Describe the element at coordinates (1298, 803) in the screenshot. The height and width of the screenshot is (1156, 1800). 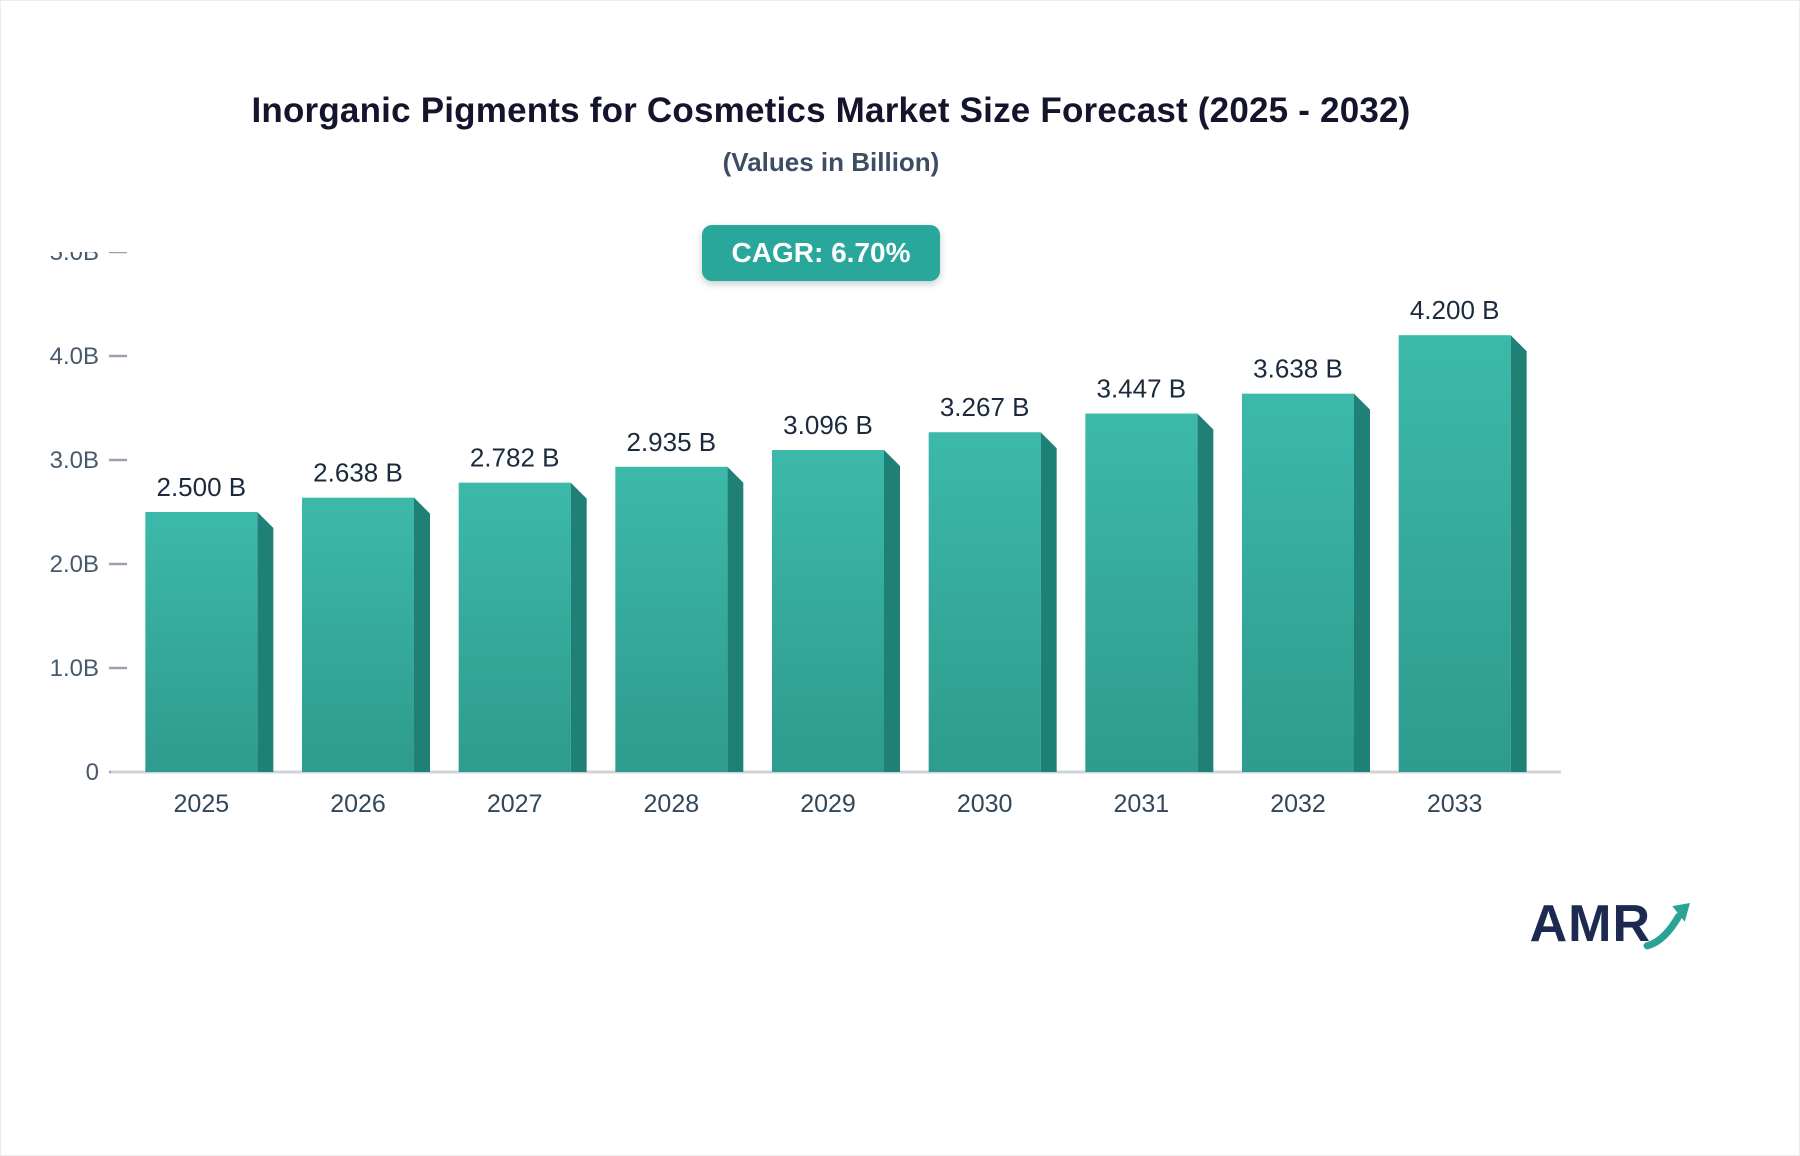
I see `x-tick-label-2032: 2032` at that location.